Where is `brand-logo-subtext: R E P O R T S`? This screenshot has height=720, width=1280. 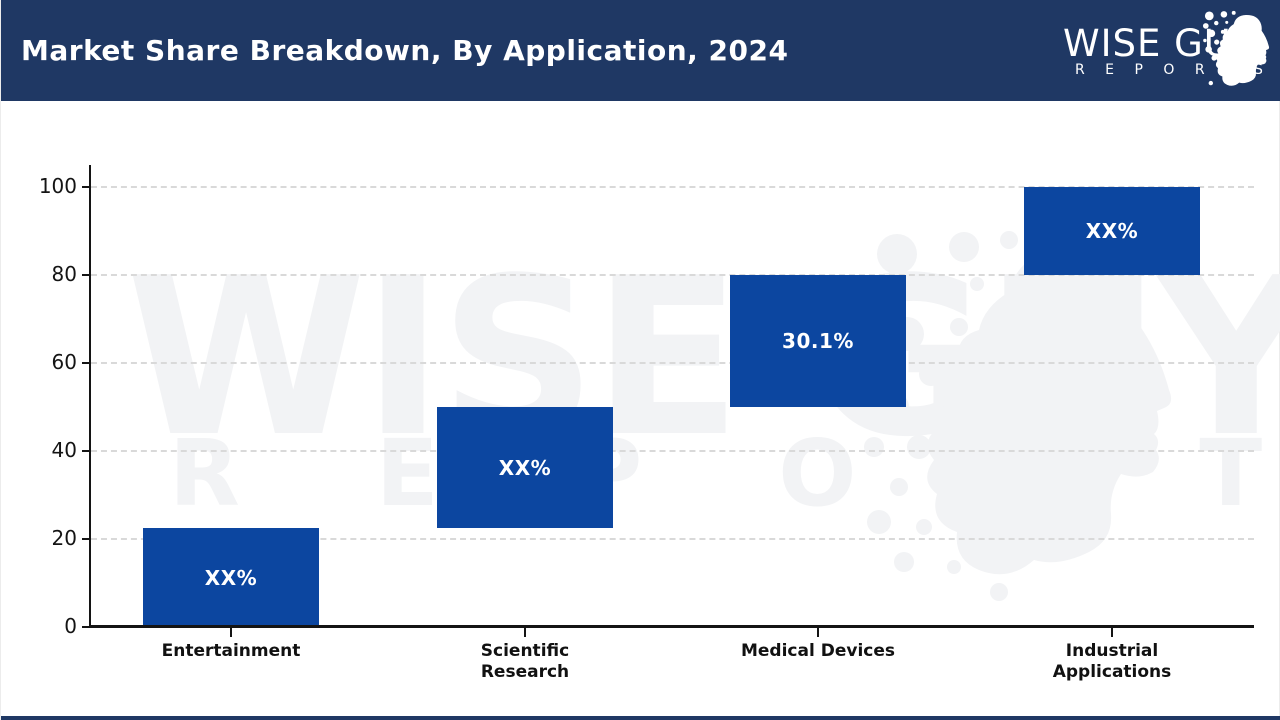
brand-logo-subtext: R E P O R T S is located at coordinates (1173, 70).